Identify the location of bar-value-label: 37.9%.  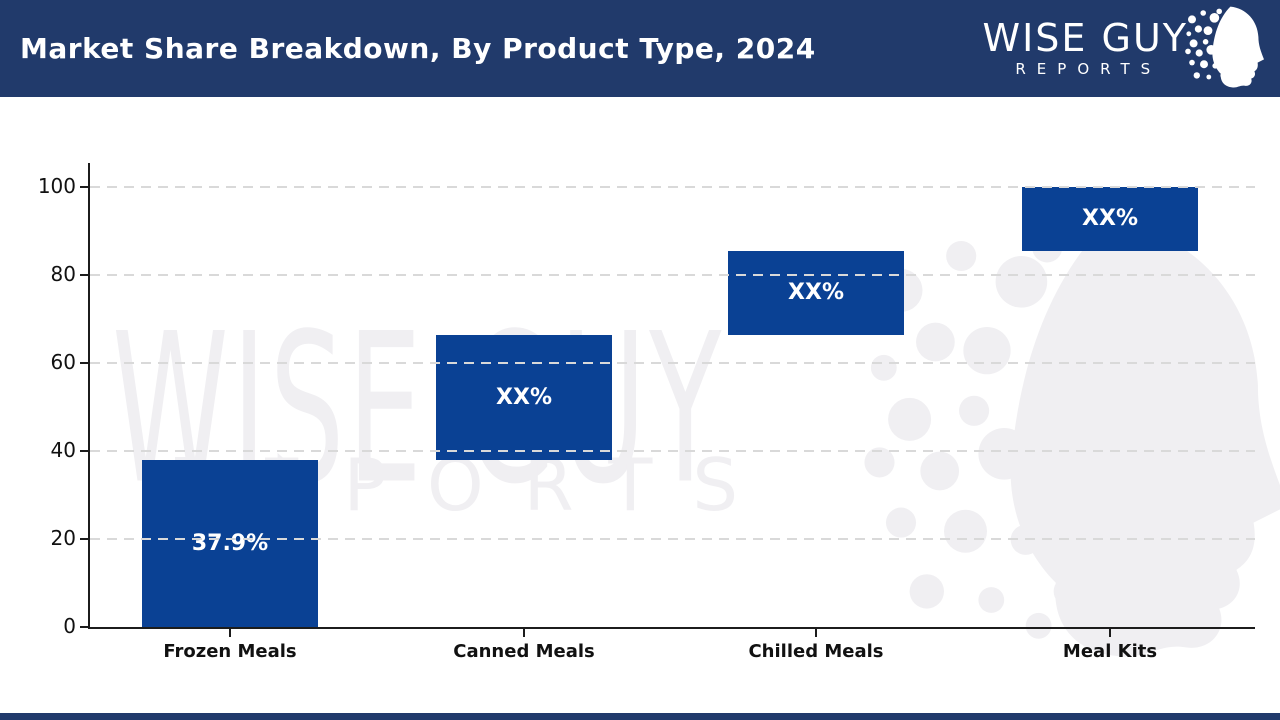
(230, 544).